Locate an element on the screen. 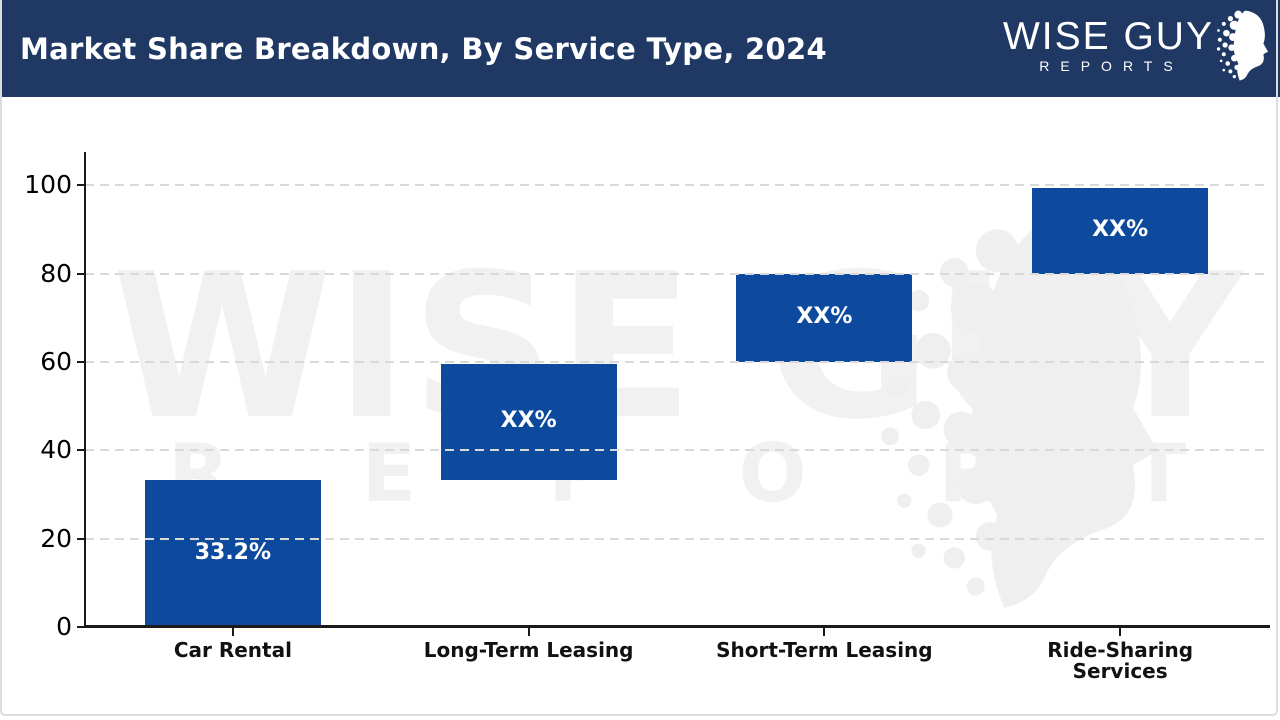 This screenshot has width=1280, height=720. bar-long-term-leasing is located at coordinates (528, 422).